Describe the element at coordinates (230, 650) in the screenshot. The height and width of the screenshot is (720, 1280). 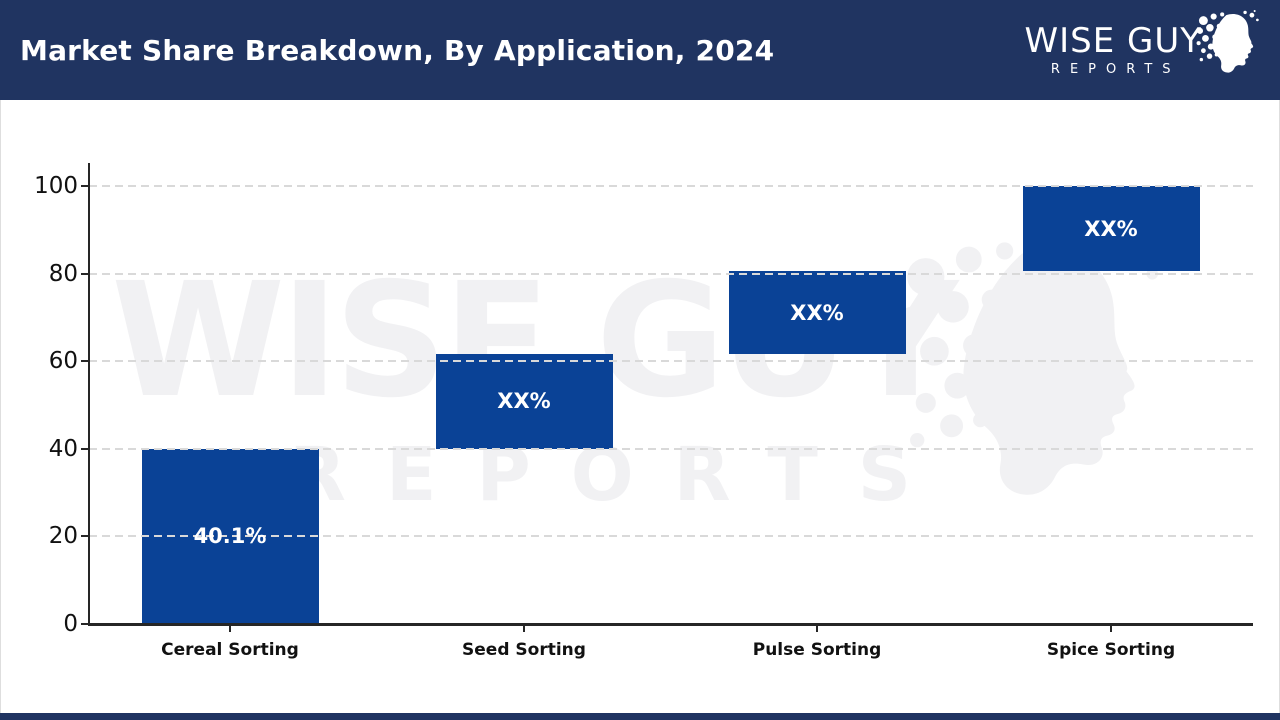
I see `x-tick-label-cereal-sorting: Cereal Sorting` at that location.